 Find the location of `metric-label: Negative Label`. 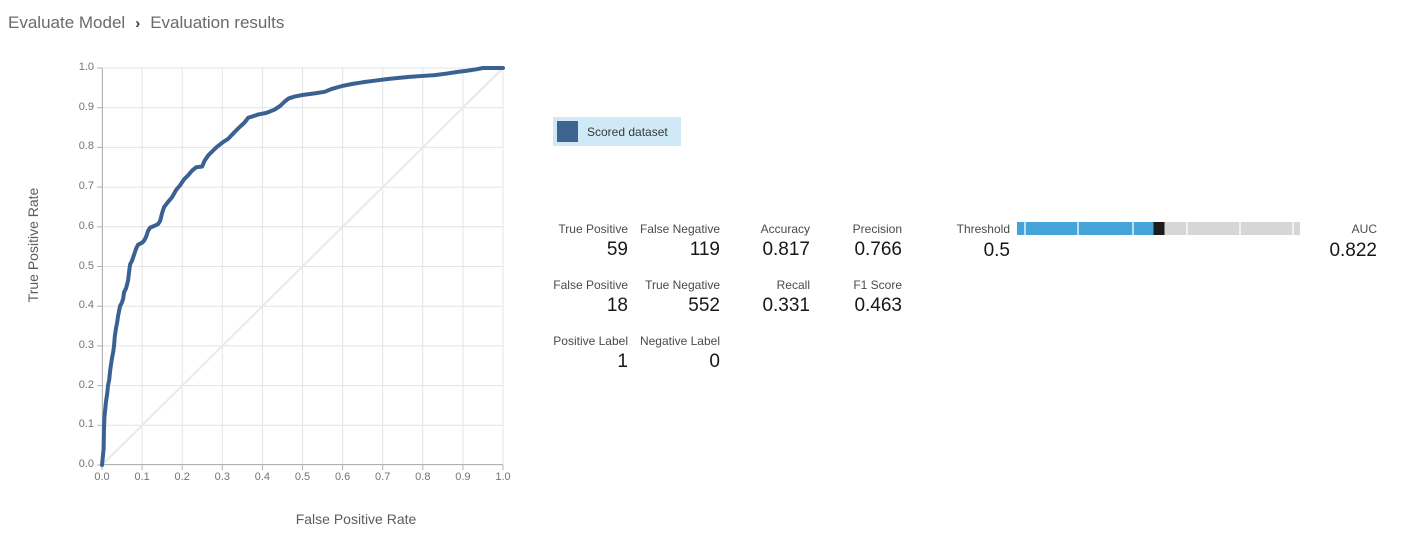

metric-label: Negative Label is located at coordinates (679, 341).